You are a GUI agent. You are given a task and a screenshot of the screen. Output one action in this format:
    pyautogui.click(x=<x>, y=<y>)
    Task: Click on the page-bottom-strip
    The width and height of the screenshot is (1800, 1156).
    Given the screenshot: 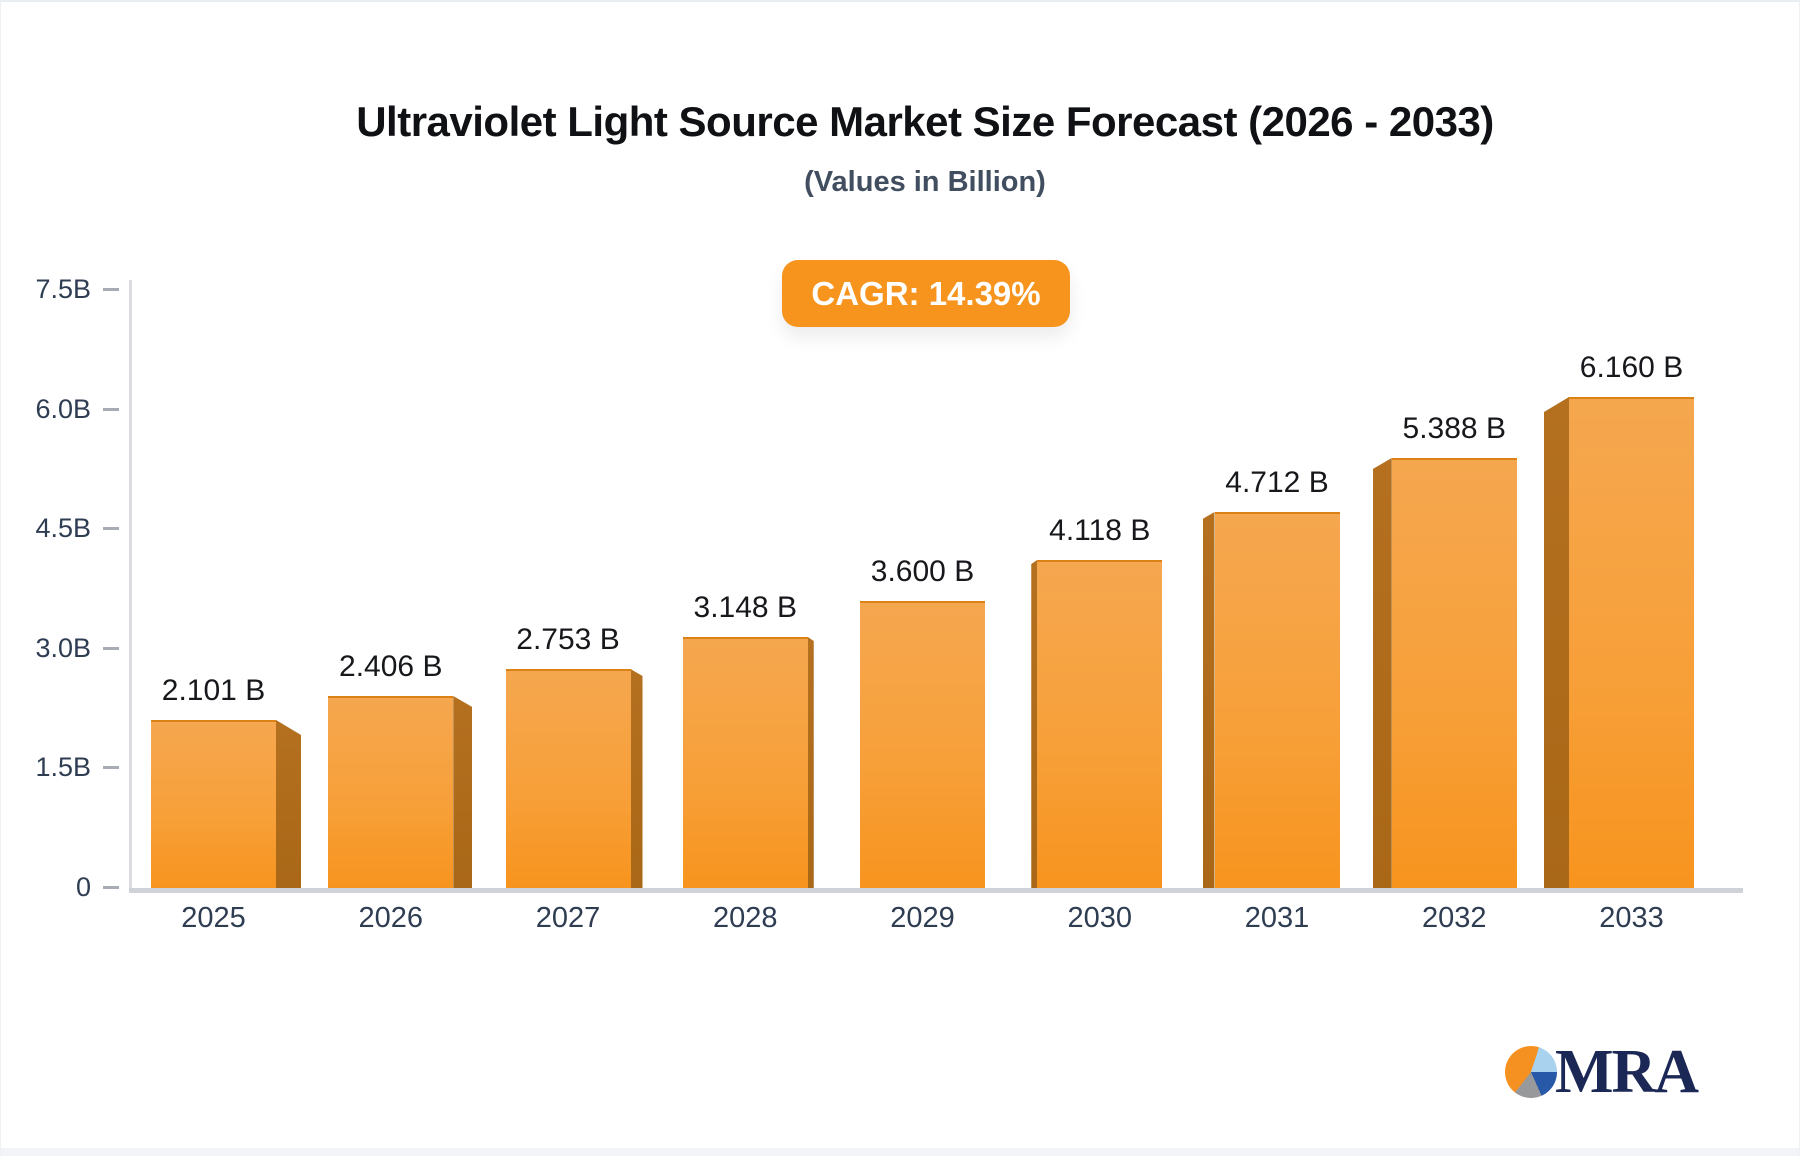 What is the action you would take?
    pyautogui.click(x=900, y=1152)
    